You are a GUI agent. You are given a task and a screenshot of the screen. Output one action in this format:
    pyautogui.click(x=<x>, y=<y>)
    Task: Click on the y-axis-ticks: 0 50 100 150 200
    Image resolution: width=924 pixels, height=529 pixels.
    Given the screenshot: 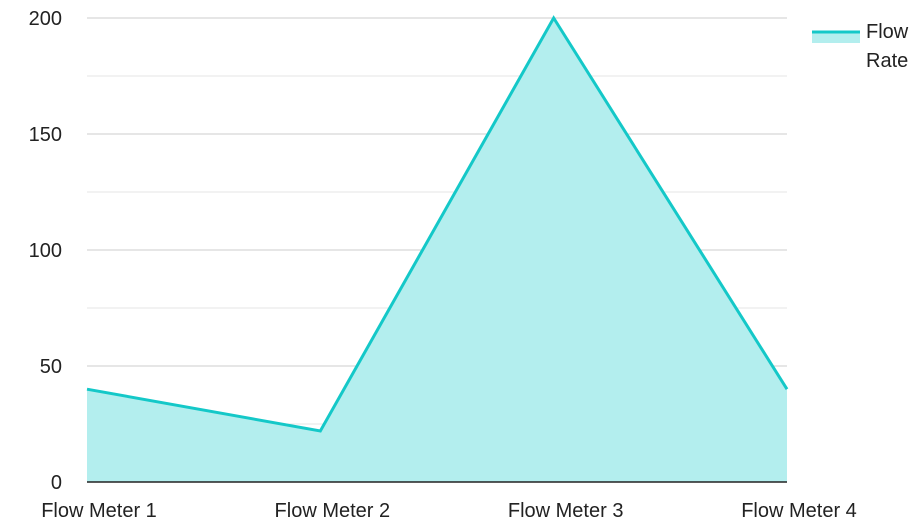 What is the action you would take?
    pyautogui.click(x=45, y=251)
    